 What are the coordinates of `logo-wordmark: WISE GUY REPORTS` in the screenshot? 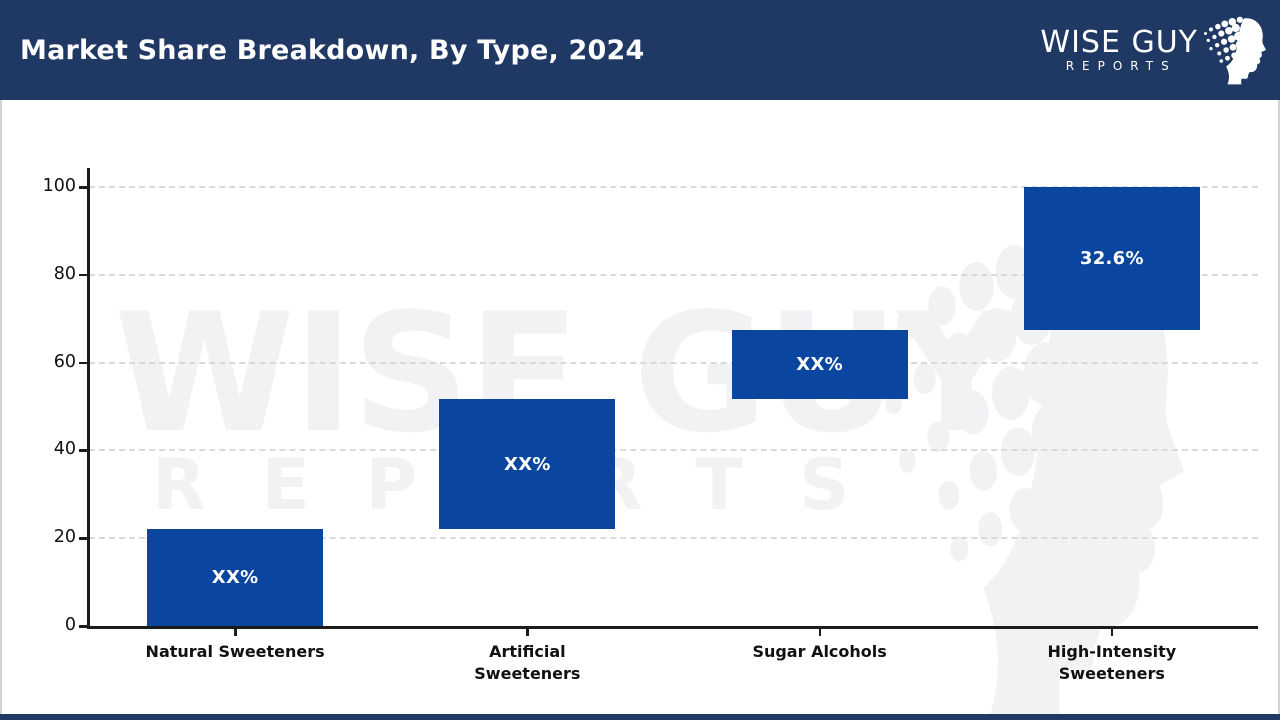 It's located at (1119, 50).